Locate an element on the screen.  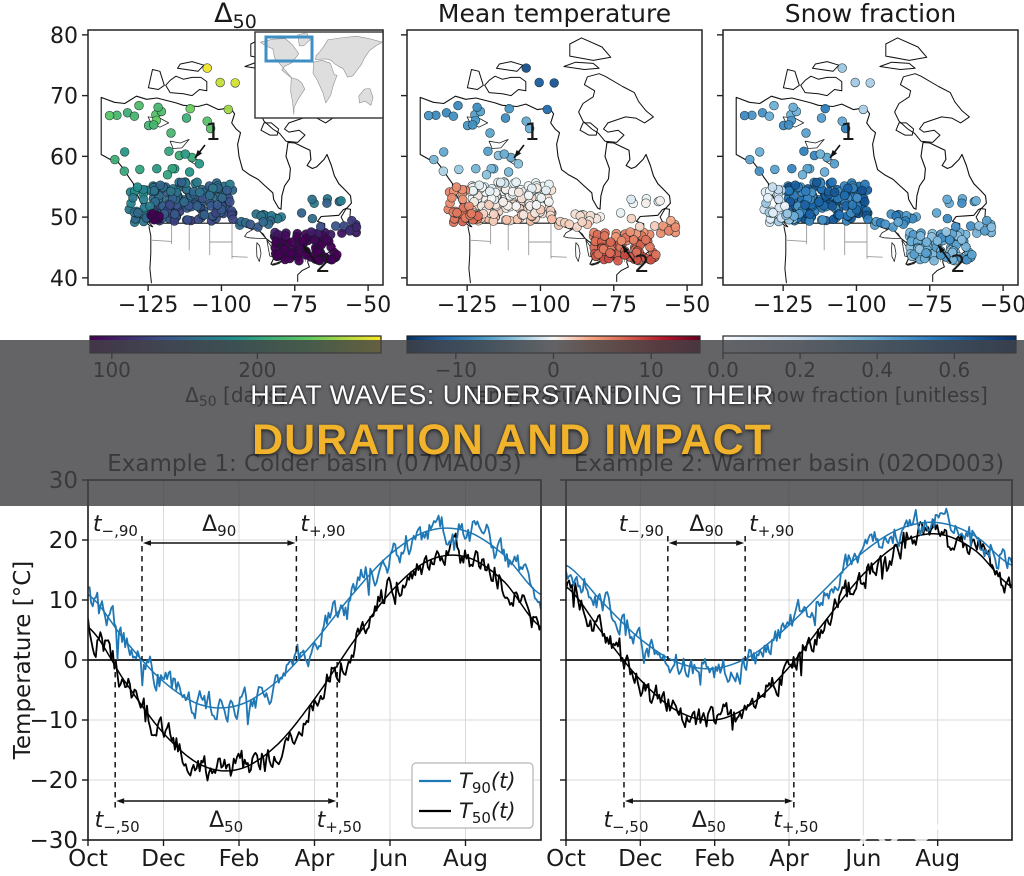
map-ytick-label: 50 is located at coordinates (64, 218).